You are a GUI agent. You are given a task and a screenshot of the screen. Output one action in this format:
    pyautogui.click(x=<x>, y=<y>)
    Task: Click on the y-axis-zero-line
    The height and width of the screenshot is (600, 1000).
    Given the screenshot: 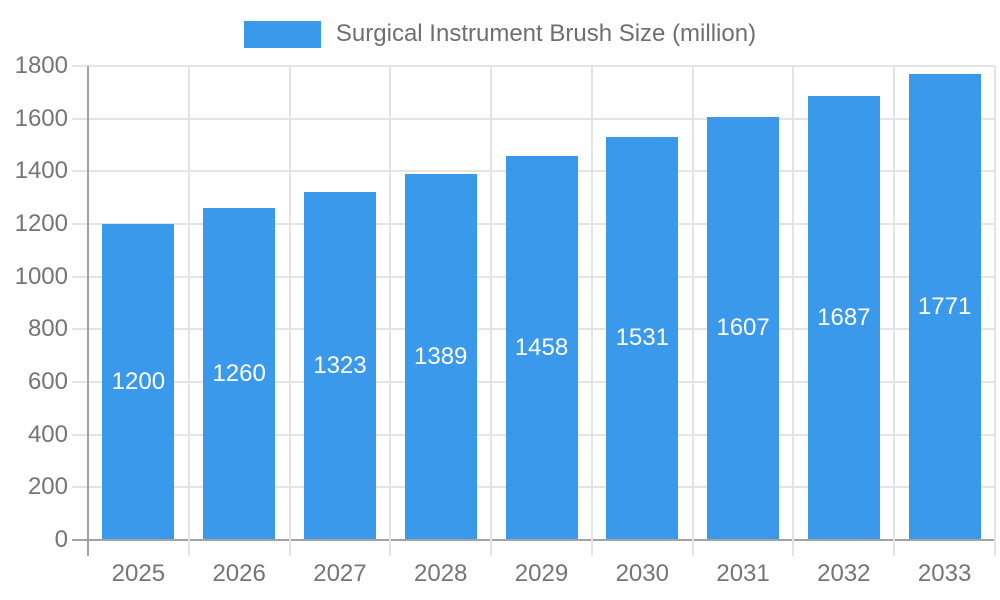 What is the action you would take?
    pyautogui.click(x=88, y=311)
    